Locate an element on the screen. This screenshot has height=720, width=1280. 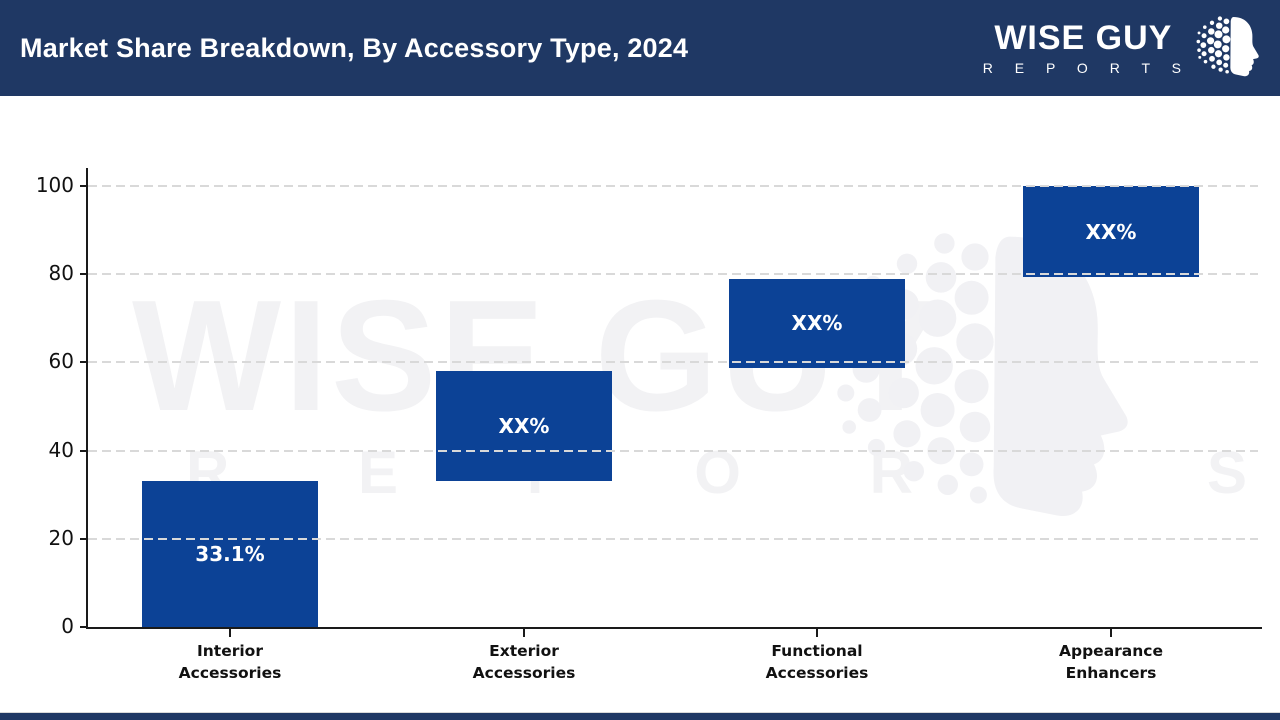
bar-interior-accessories: 33.1% is located at coordinates (230, 554).